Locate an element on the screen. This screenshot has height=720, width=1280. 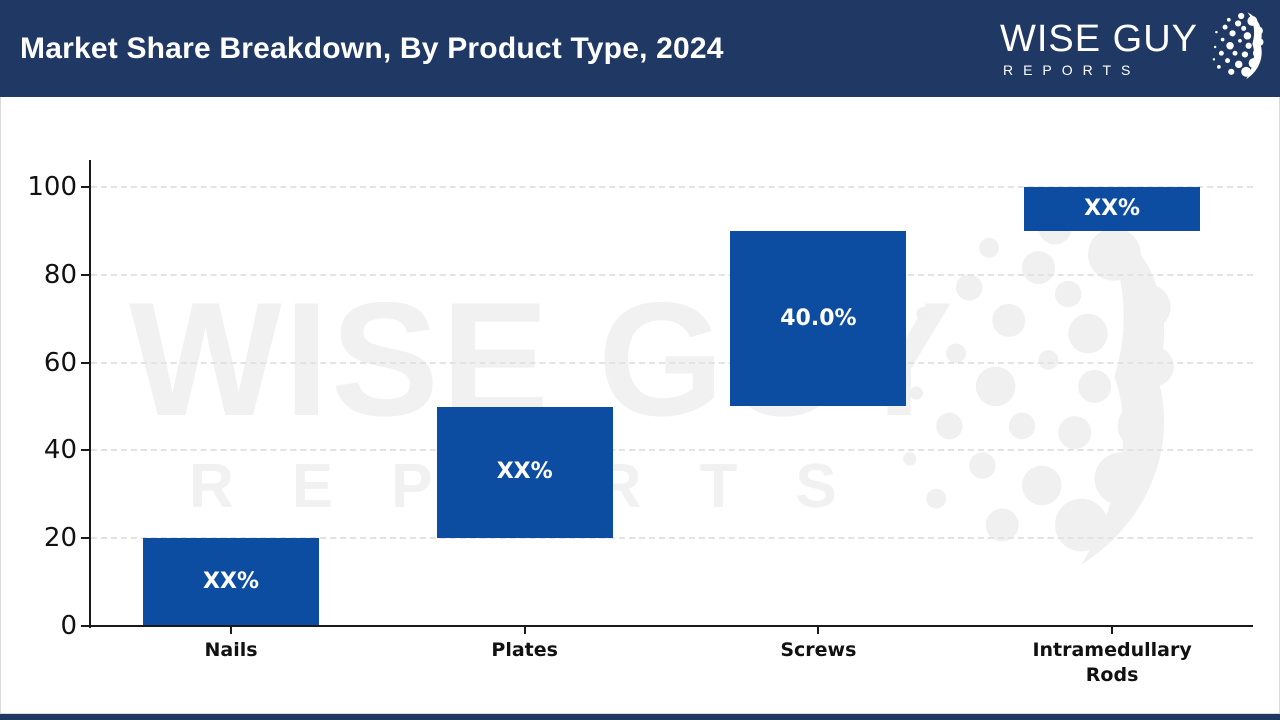
bar-value-label-intramedullary-rods: XX% is located at coordinates (1112, 208).